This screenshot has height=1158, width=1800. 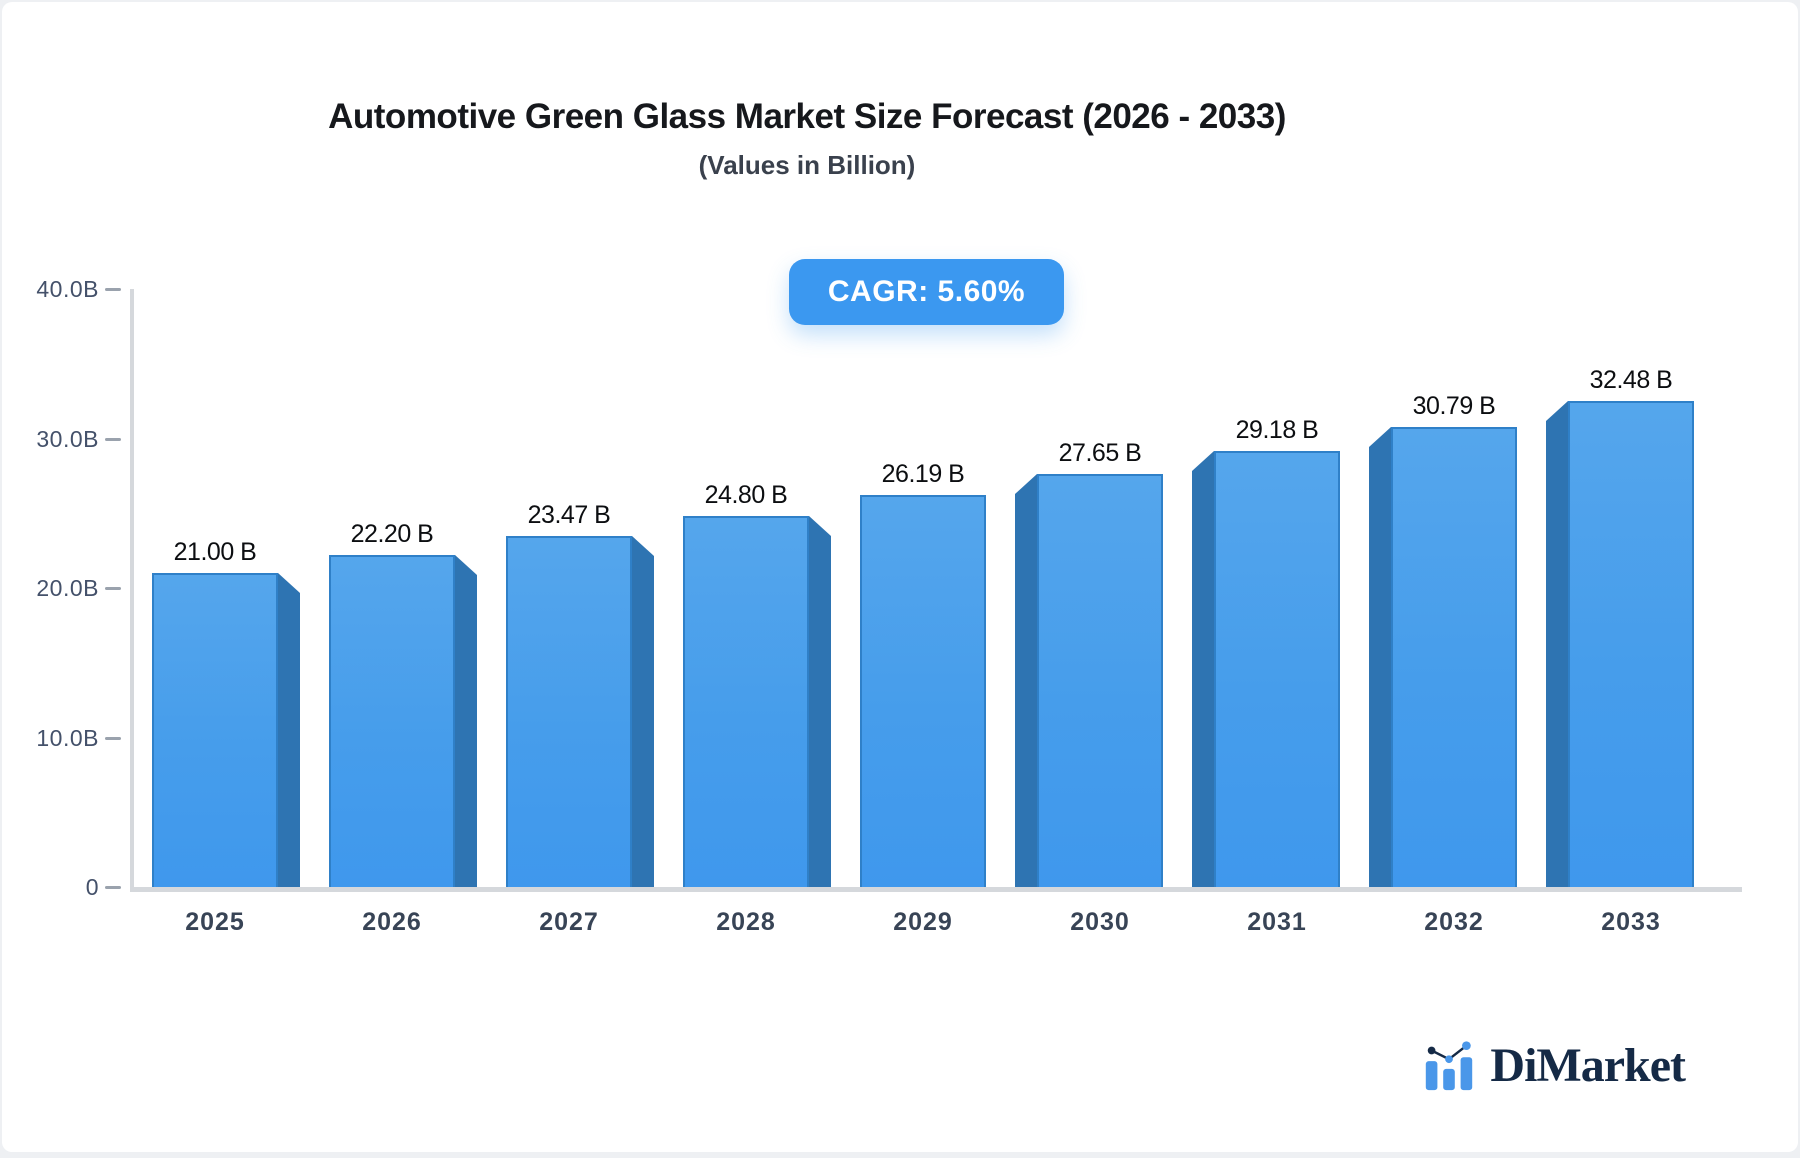 I want to click on x-axis-label-2033: 2033, so click(x=1631, y=922).